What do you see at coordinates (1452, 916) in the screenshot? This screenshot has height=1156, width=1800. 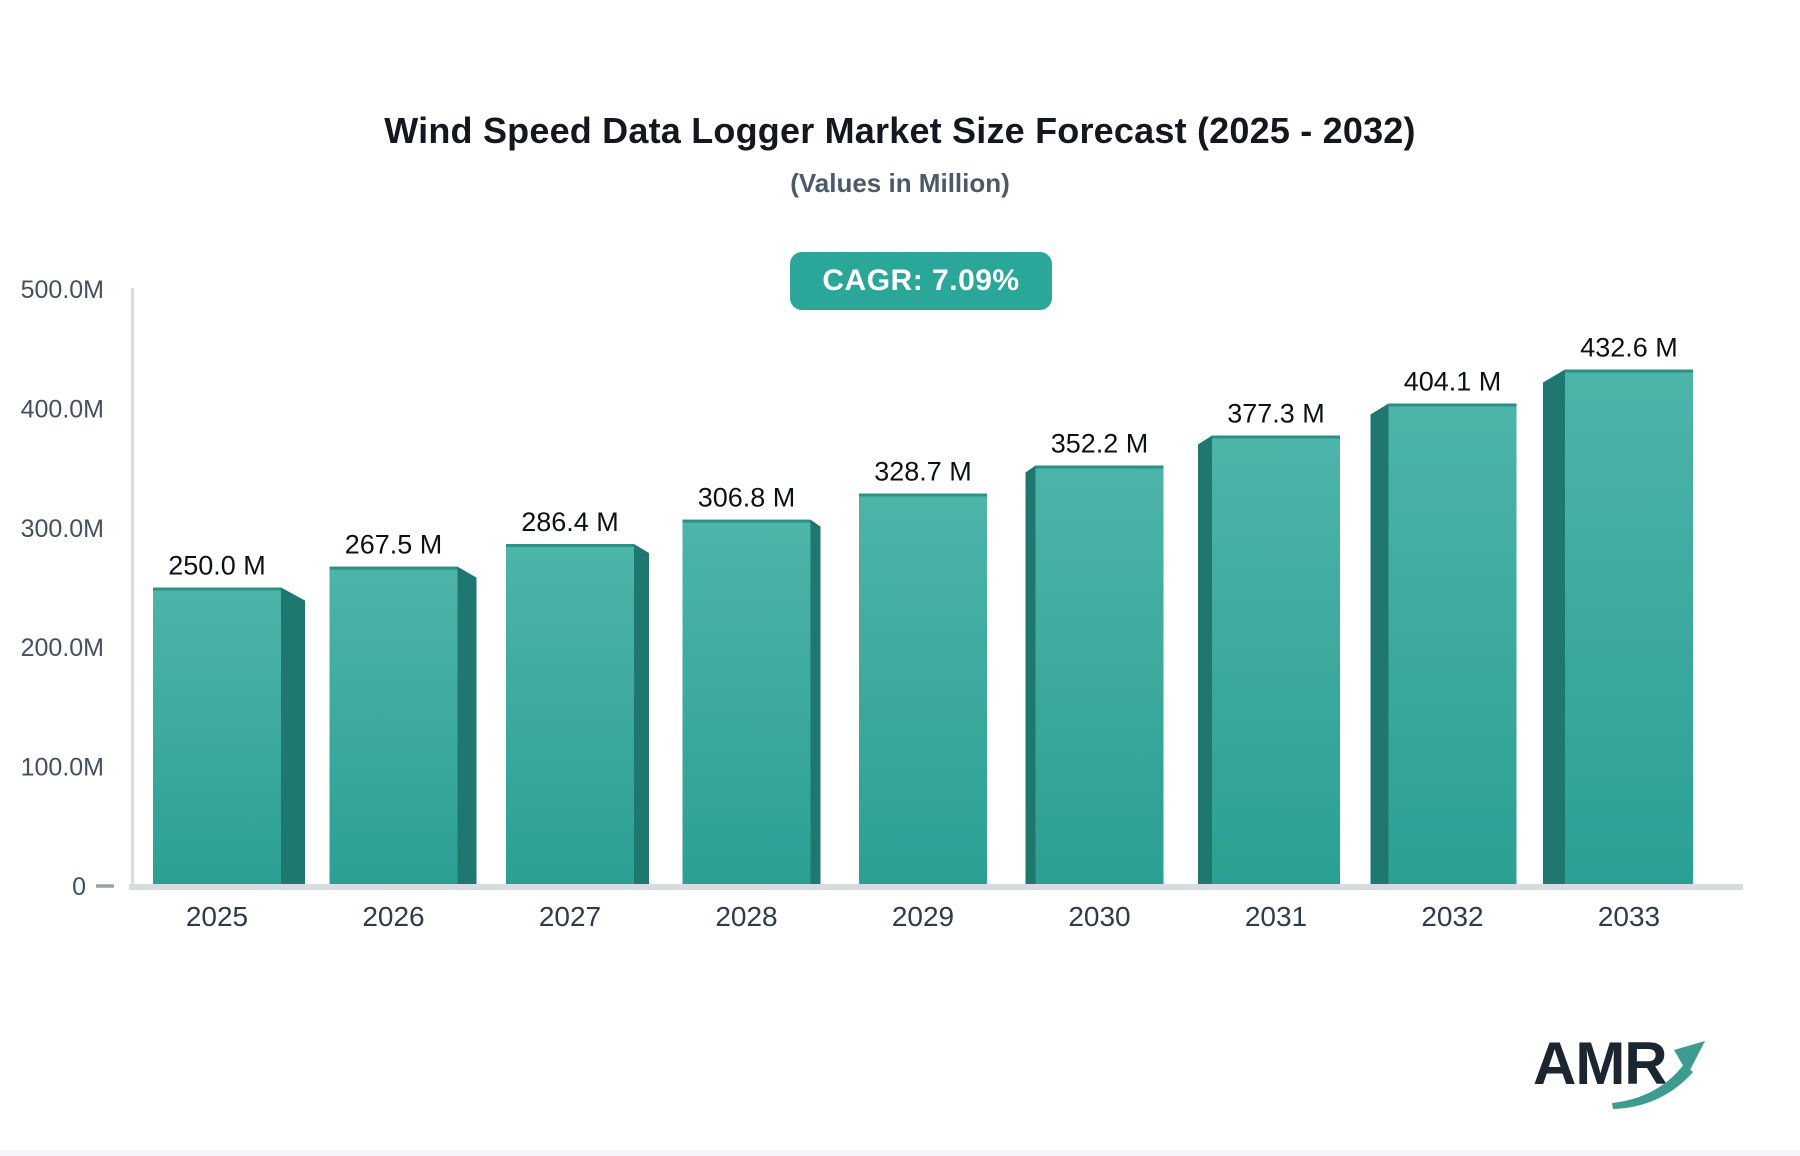 I see `x-axis-category-label: 2032` at bounding box center [1452, 916].